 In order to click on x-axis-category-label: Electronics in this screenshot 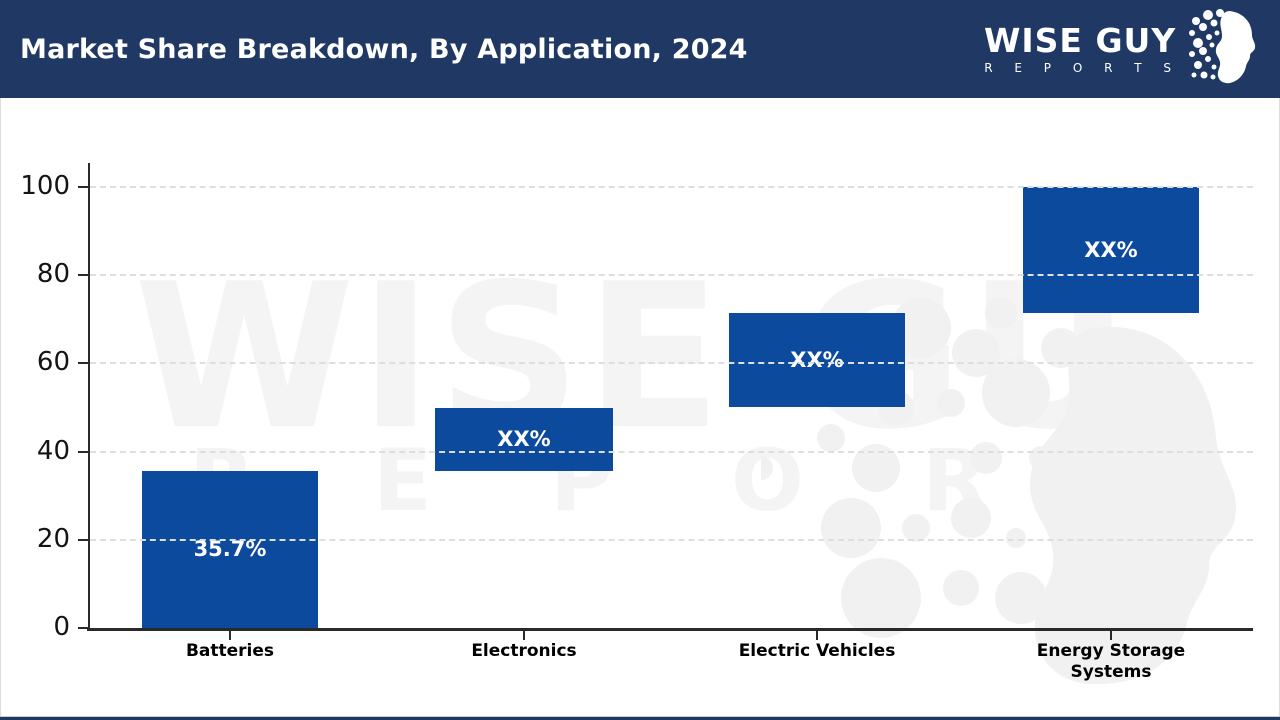, I will do `click(524, 651)`.